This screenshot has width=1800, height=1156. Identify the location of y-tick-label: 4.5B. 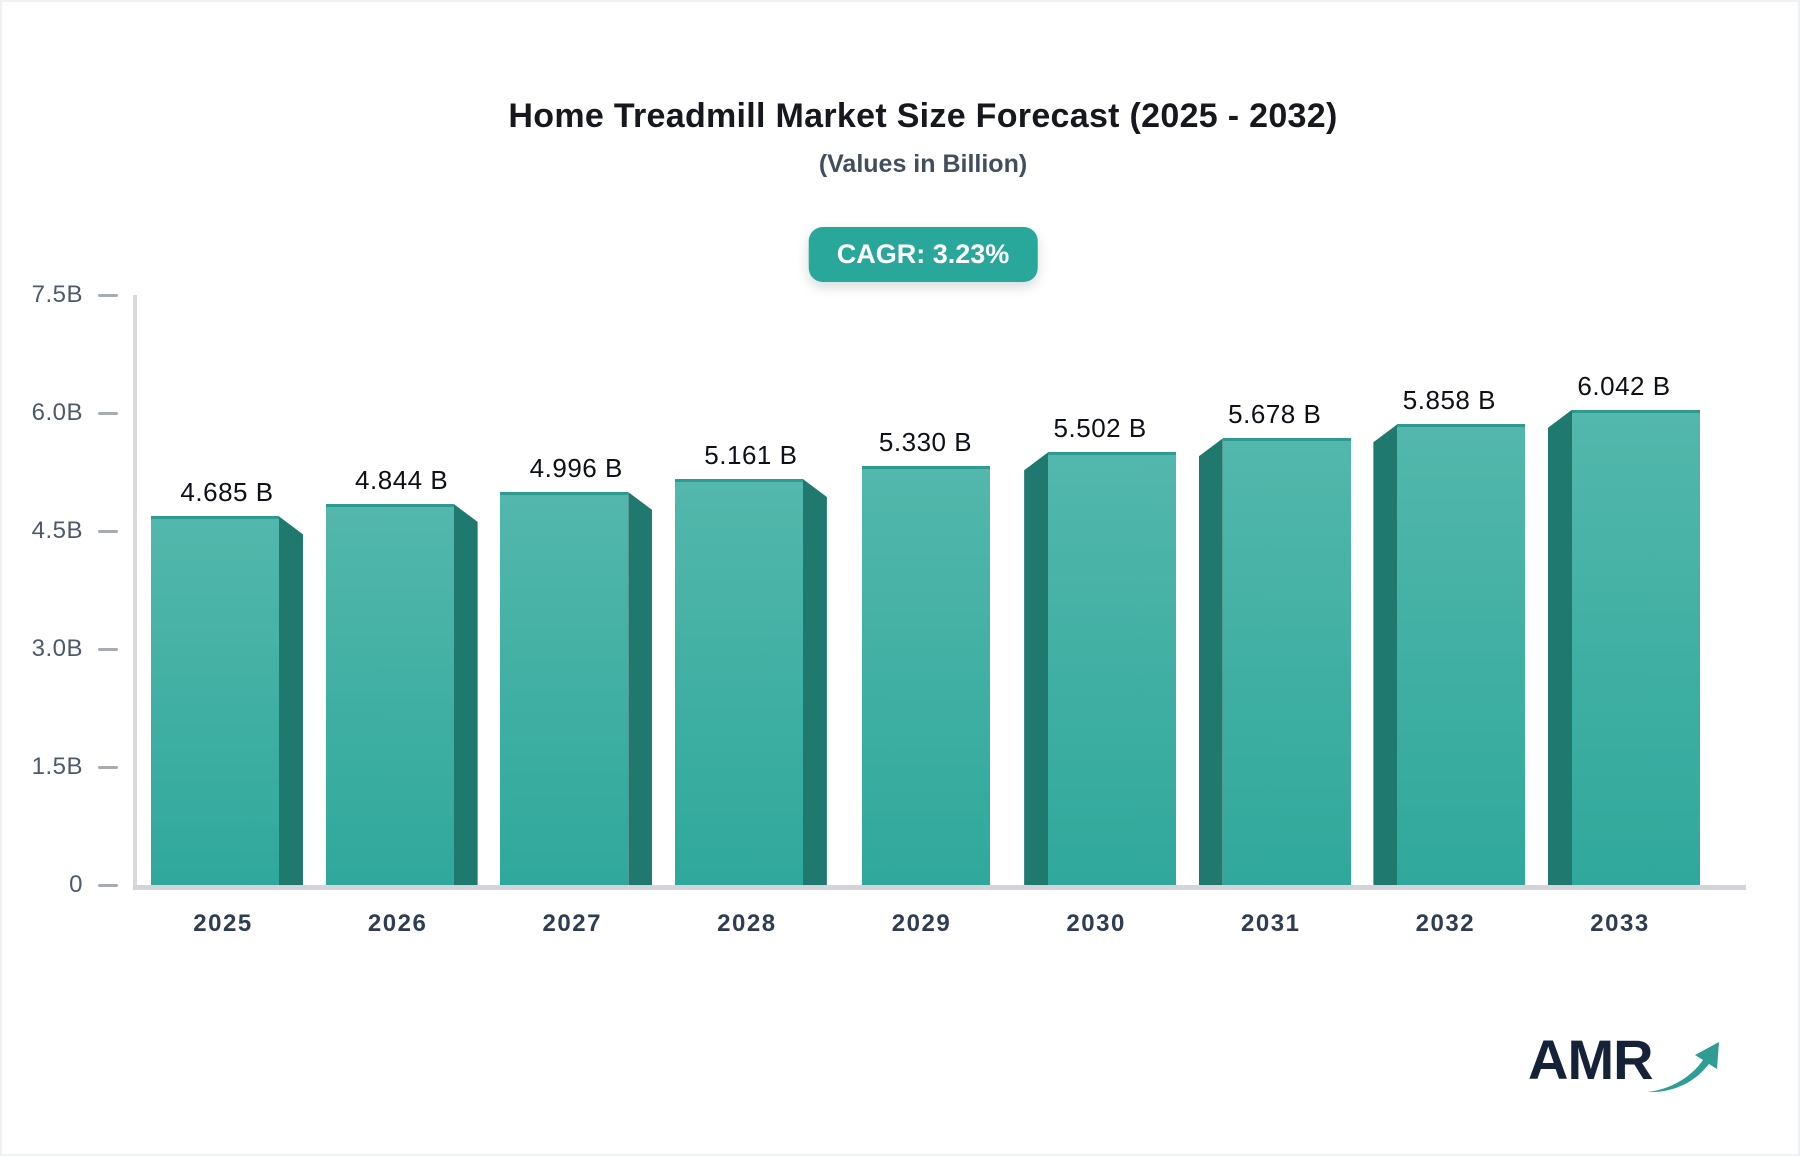
(57, 530).